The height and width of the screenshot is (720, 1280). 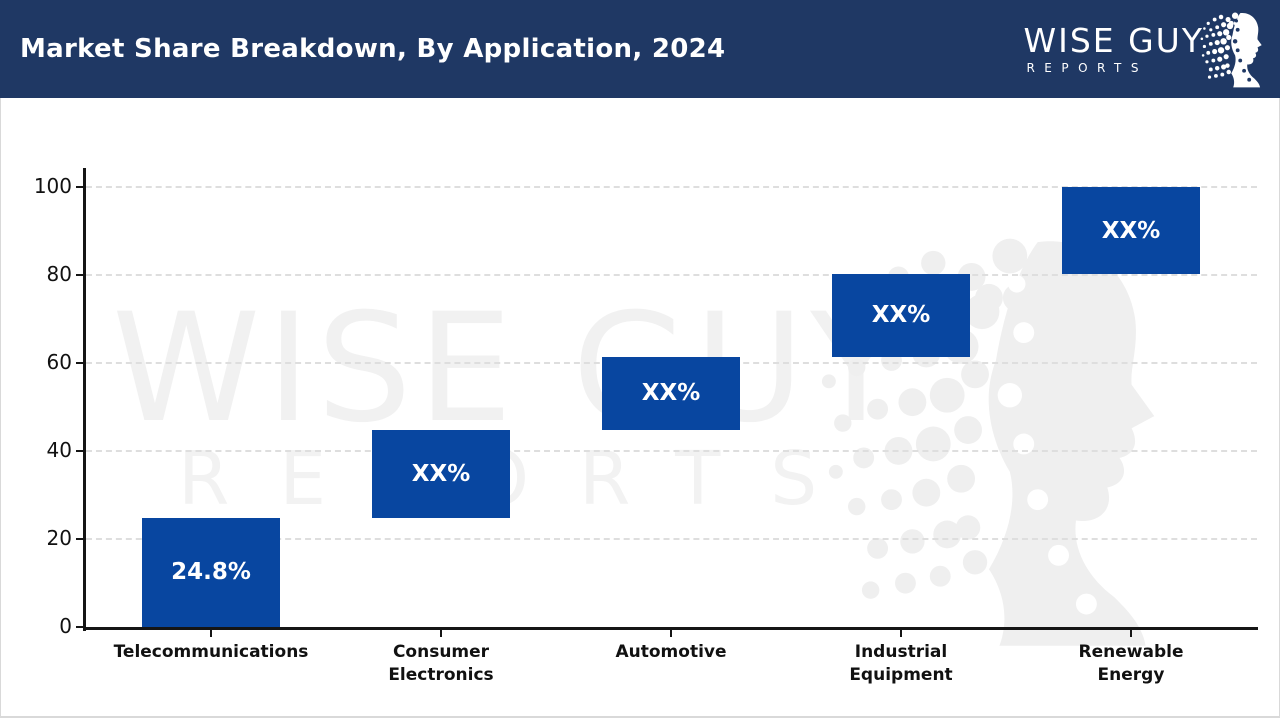 I want to click on bar-value-label: 24.8%, so click(x=211, y=572).